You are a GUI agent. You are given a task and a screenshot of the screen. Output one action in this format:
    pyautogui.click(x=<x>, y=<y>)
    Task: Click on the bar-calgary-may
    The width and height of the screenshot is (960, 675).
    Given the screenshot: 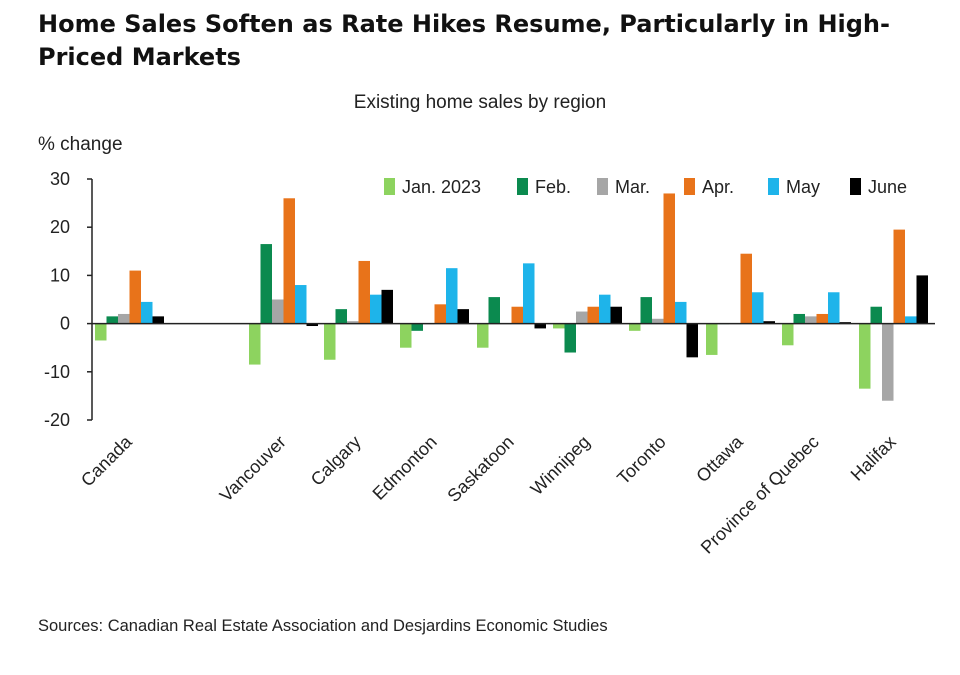 What is the action you would take?
    pyautogui.click(x=376, y=309)
    